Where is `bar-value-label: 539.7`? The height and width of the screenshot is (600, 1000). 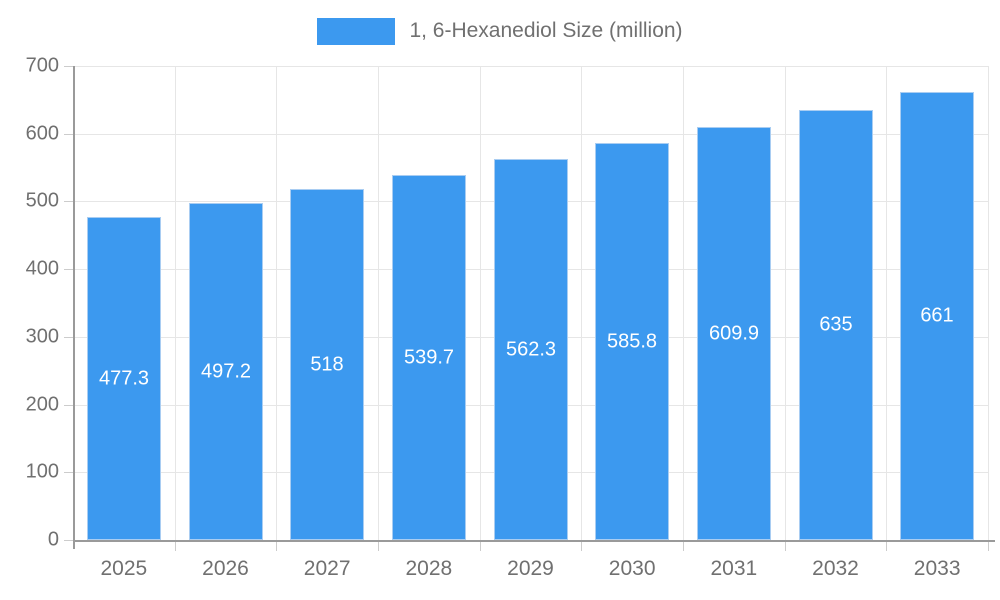 bar-value-label: 539.7 is located at coordinates (429, 357).